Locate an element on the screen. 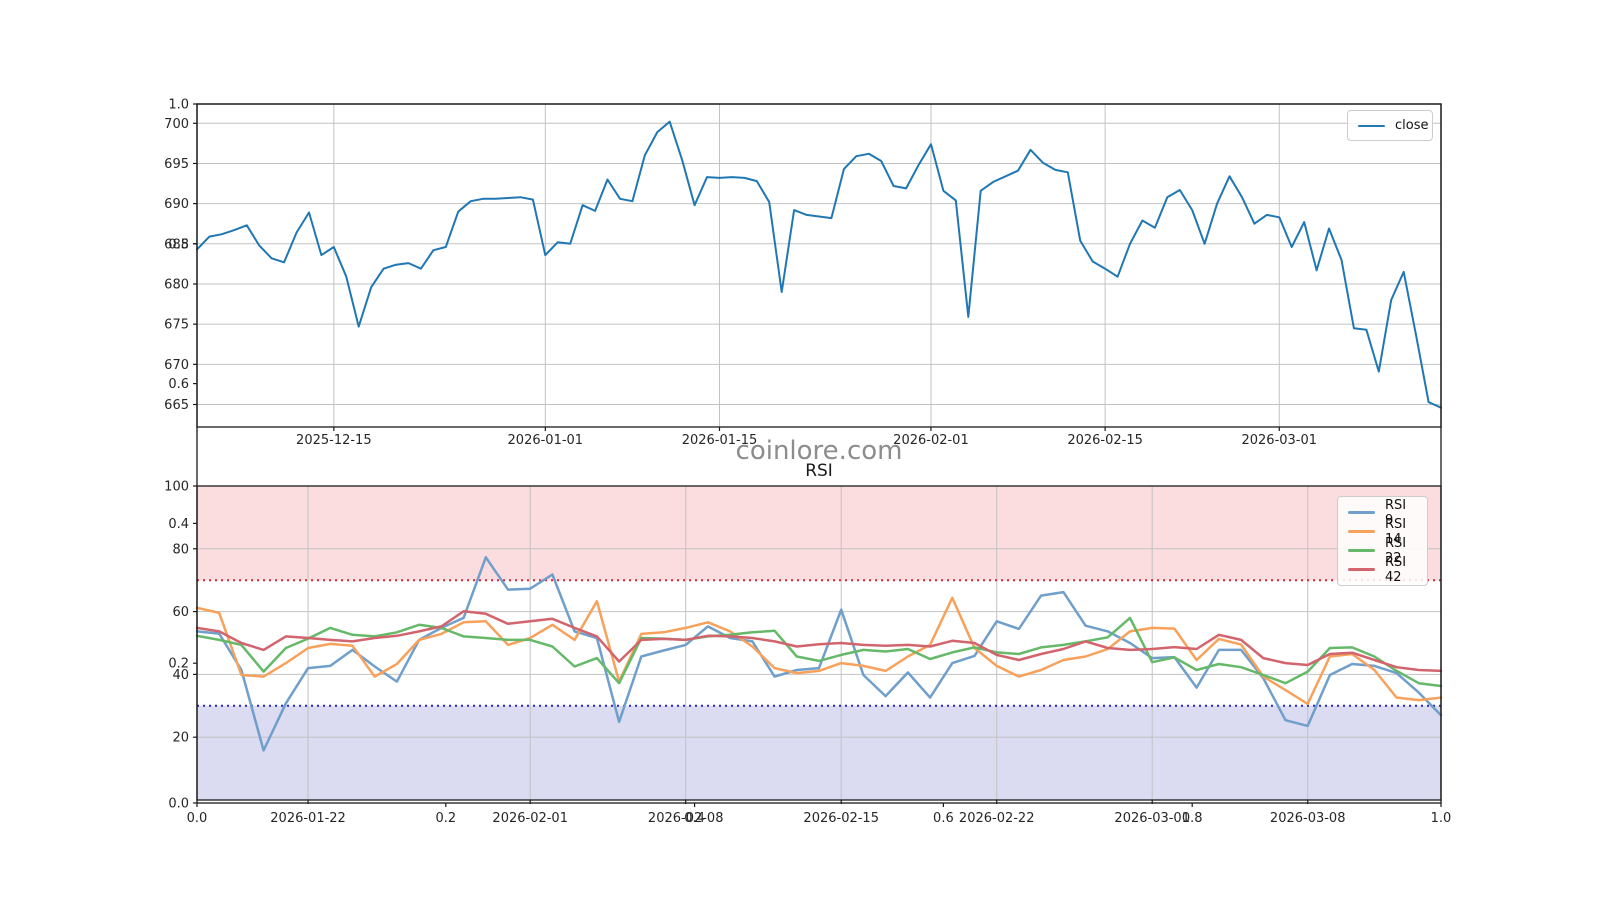  rsi-legend: RSI 9 RSI 14 RSI 22 RSI 42 is located at coordinates (1382, 541).